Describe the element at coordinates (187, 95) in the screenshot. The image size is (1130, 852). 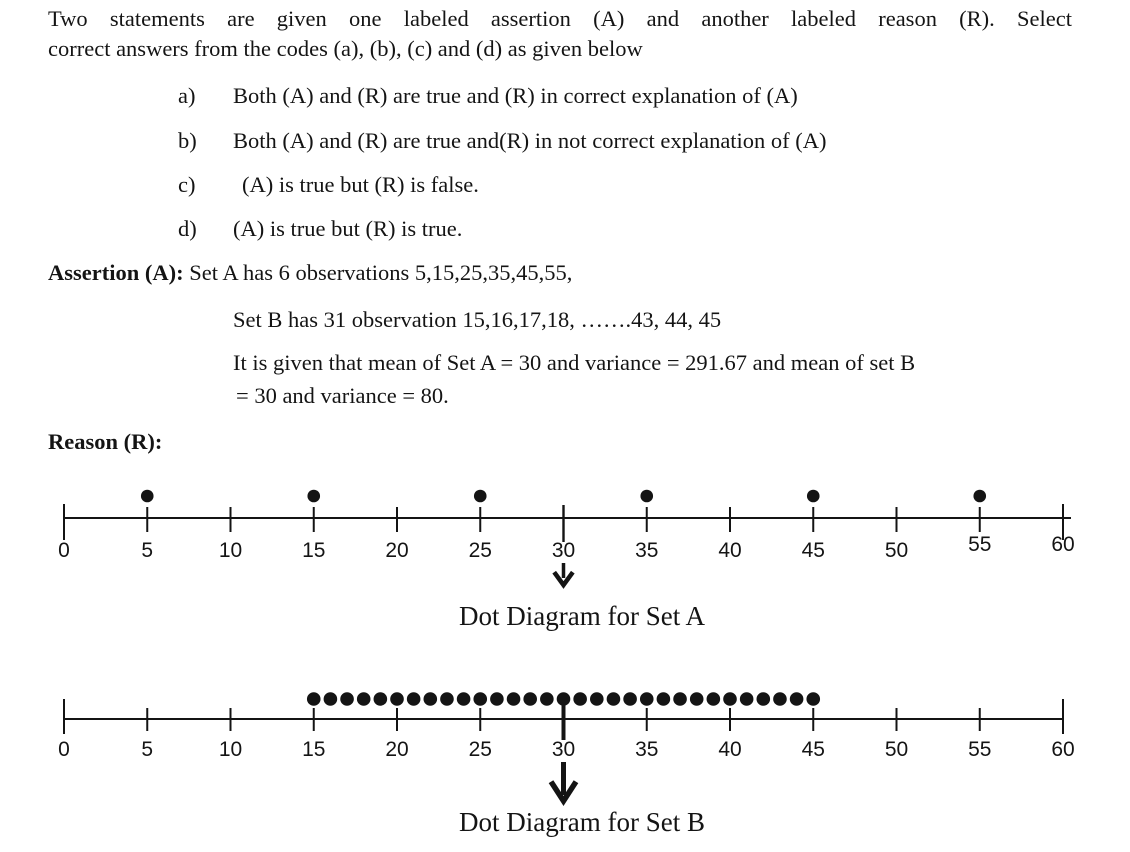
I see `option-a-marker: a)` at that location.